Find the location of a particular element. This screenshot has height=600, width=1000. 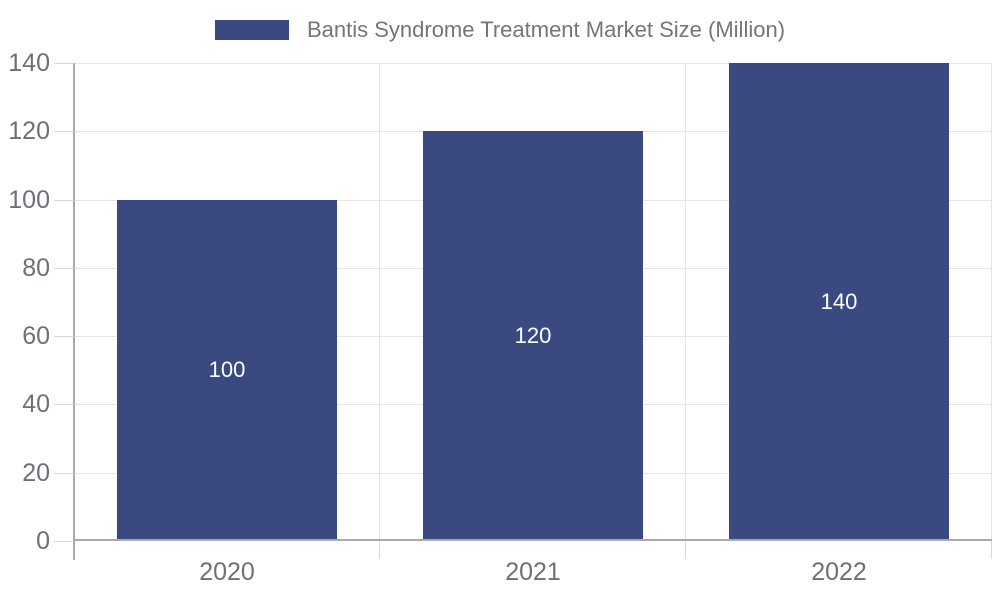

x-axis-label: 2020 is located at coordinates (227, 572).